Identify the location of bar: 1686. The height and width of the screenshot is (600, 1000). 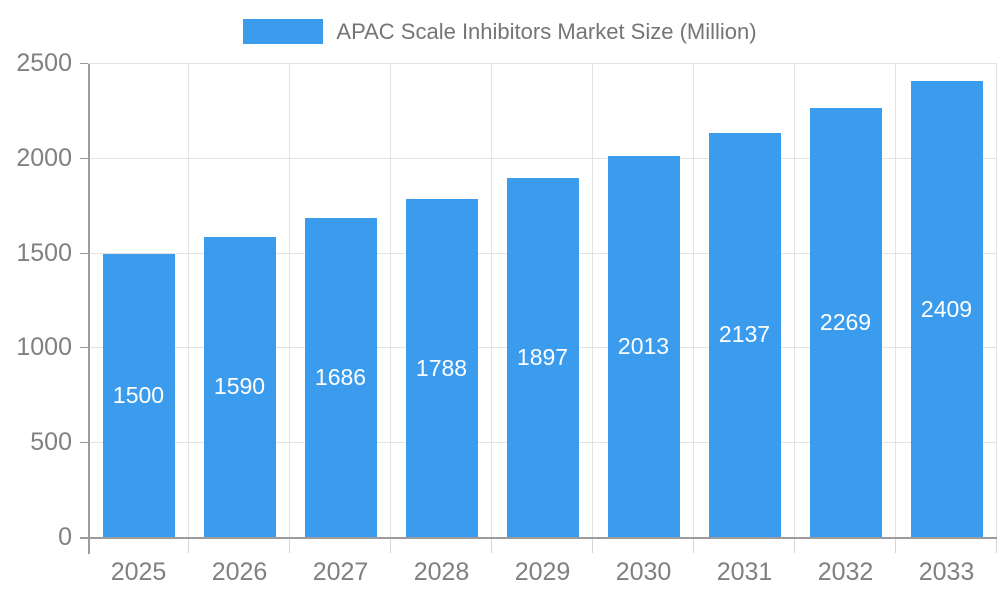
(340, 377).